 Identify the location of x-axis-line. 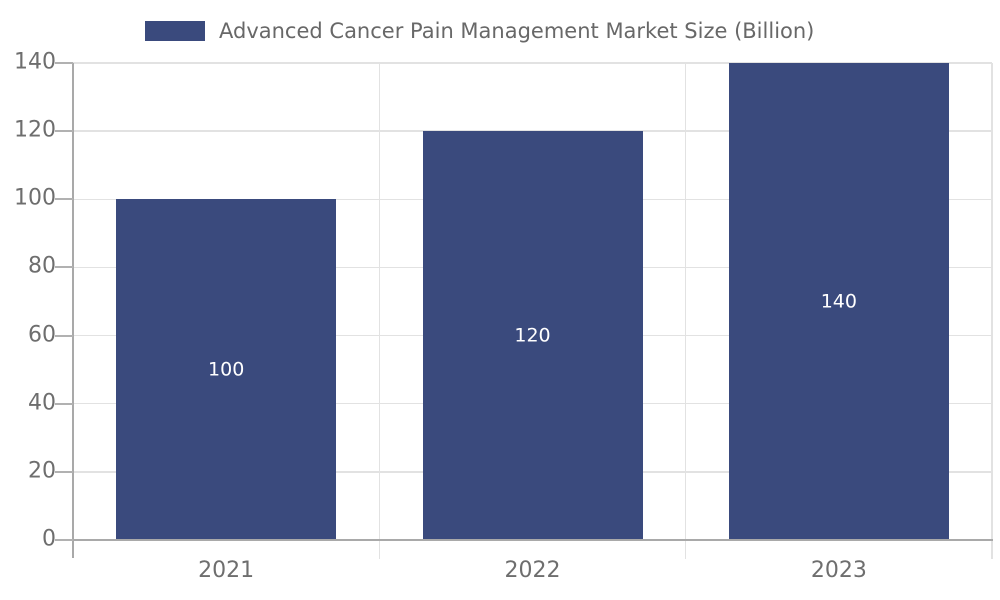
(532, 540).